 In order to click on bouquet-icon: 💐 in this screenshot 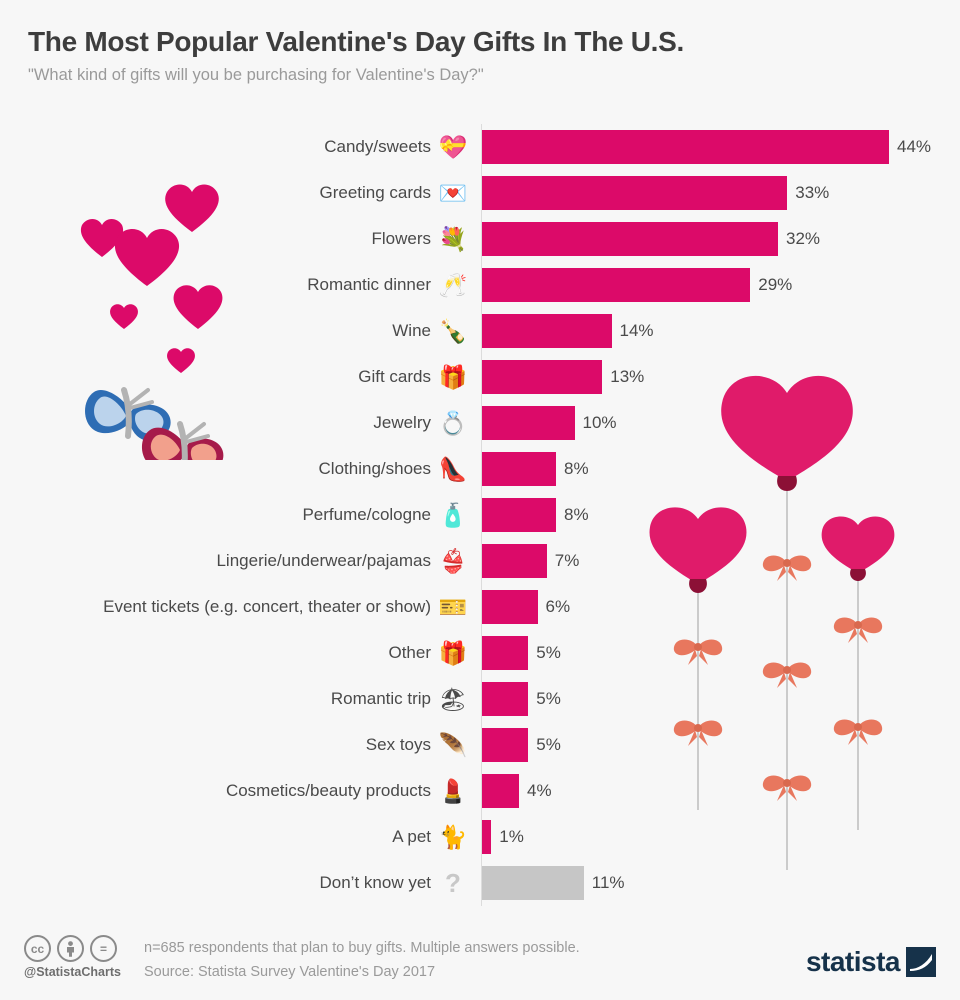, I will do `click(453, 238)`.